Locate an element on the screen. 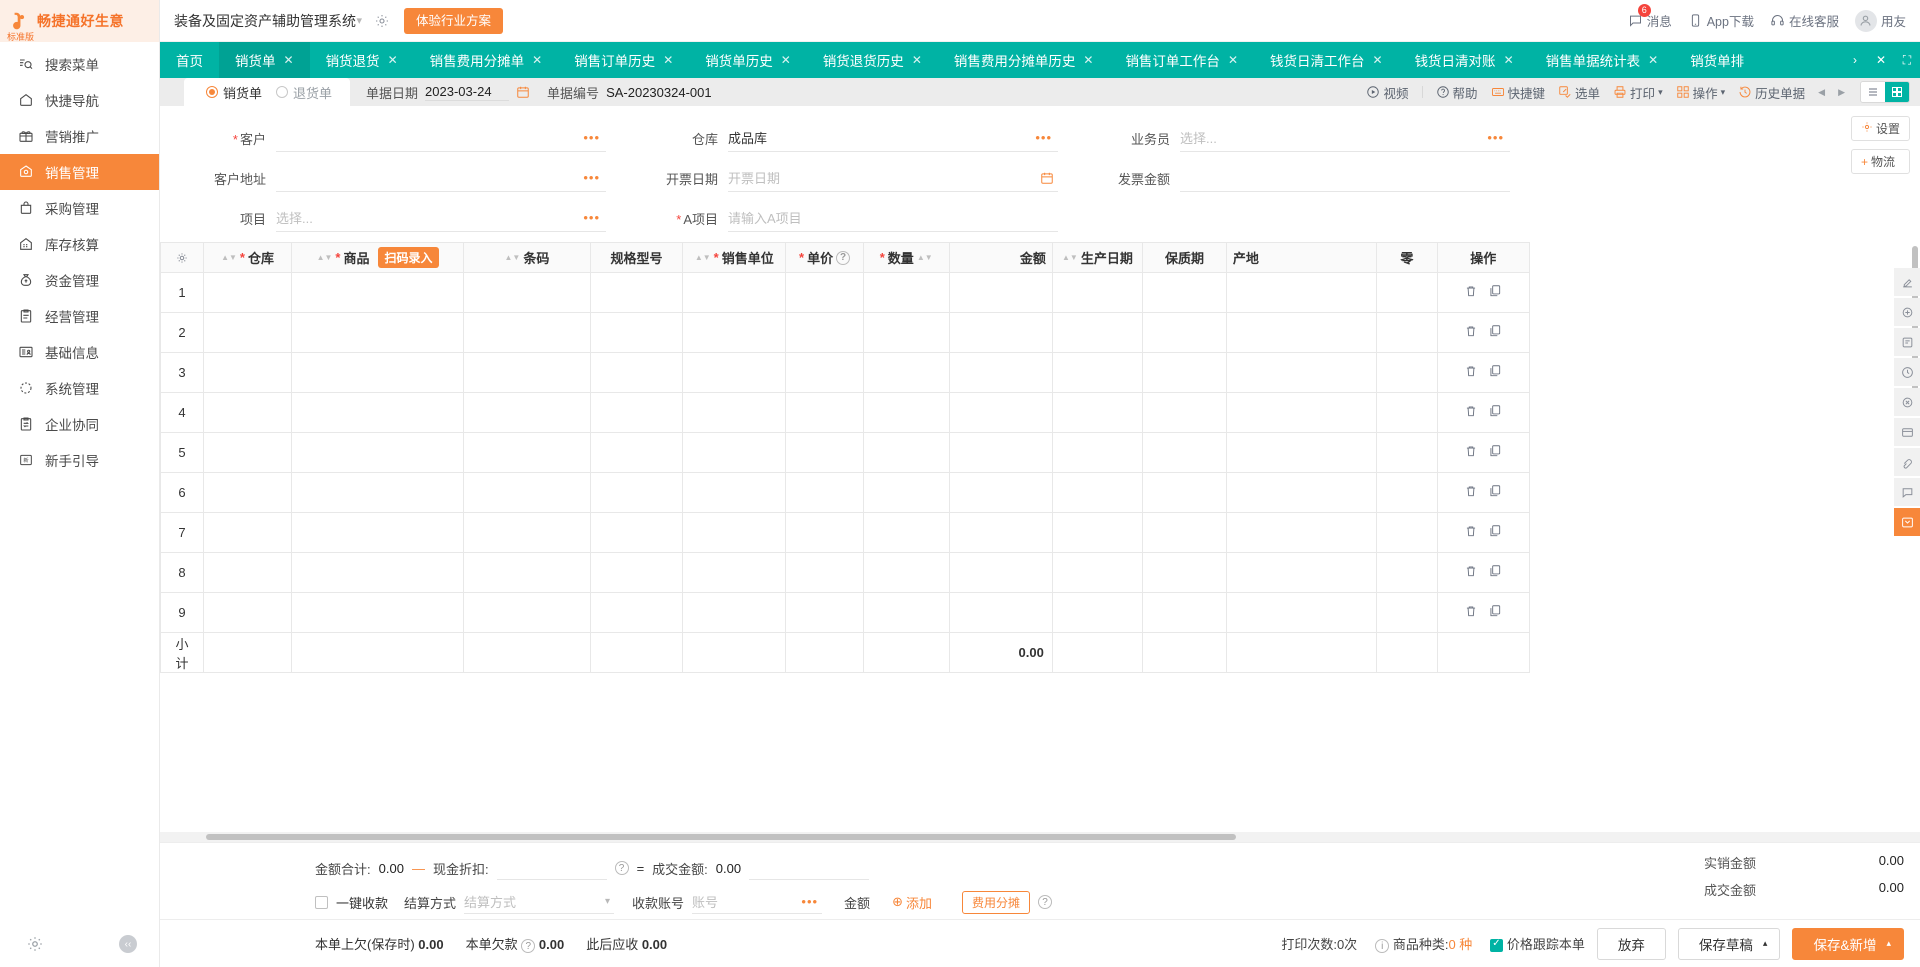 The width and height of the screenshot is (1920, 967). list-view-icon is located at coordinates (1873, 92).